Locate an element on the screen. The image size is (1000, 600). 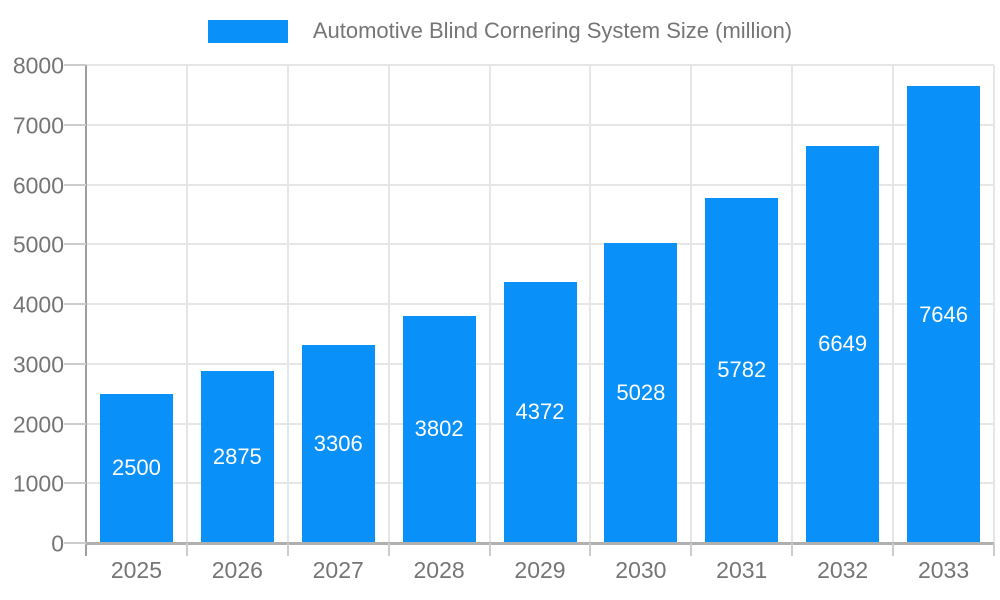
y-tick-label: 8000 is located at coordinates (38, 65).